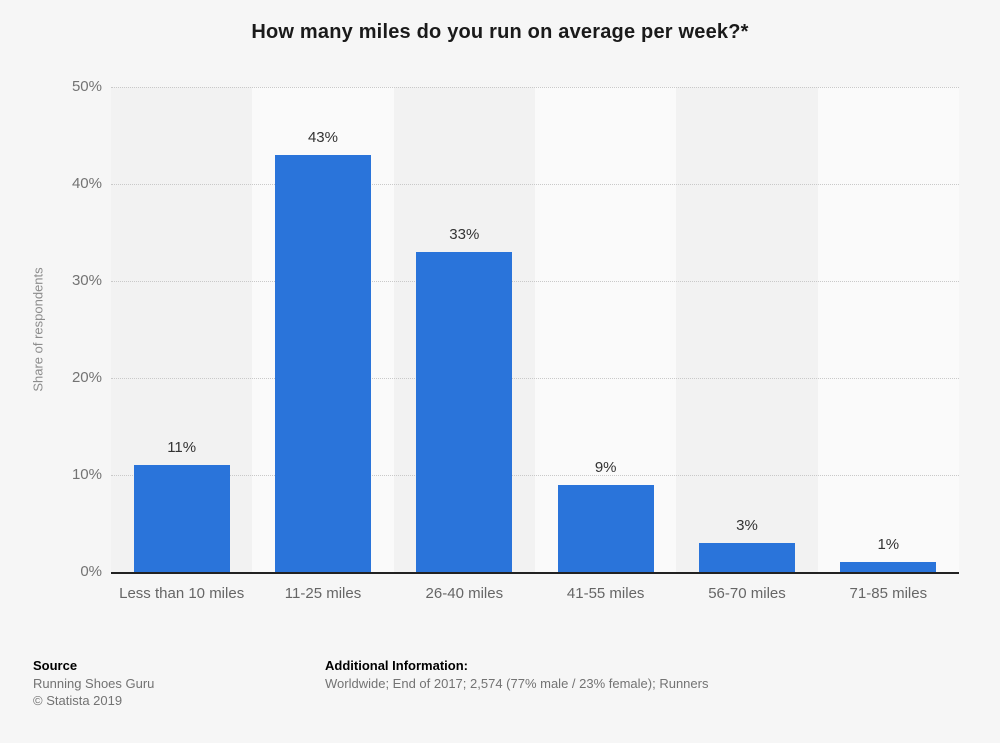  I want to click on y-axis-tick-label: 0%, so click(91, 571).